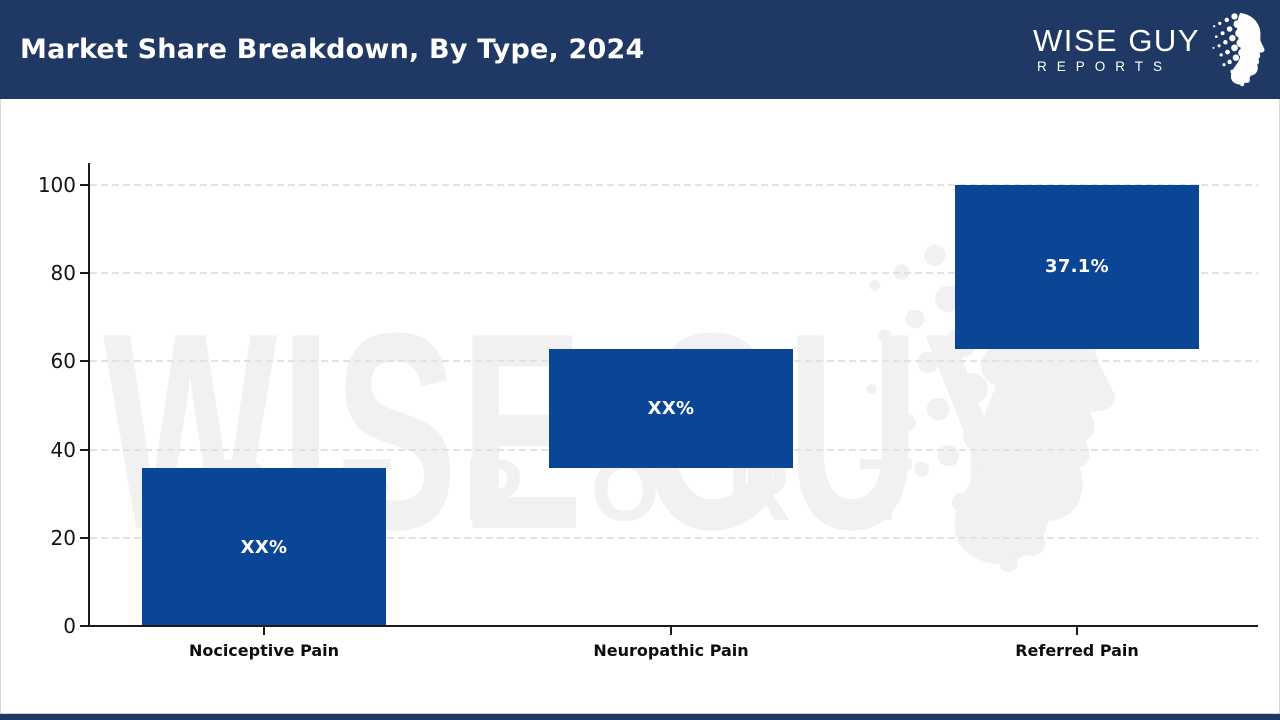 The image size is (1280, 720). Describe the element at coordinates (640, 717) in the screenshot. I see `footer-bar` at that location.